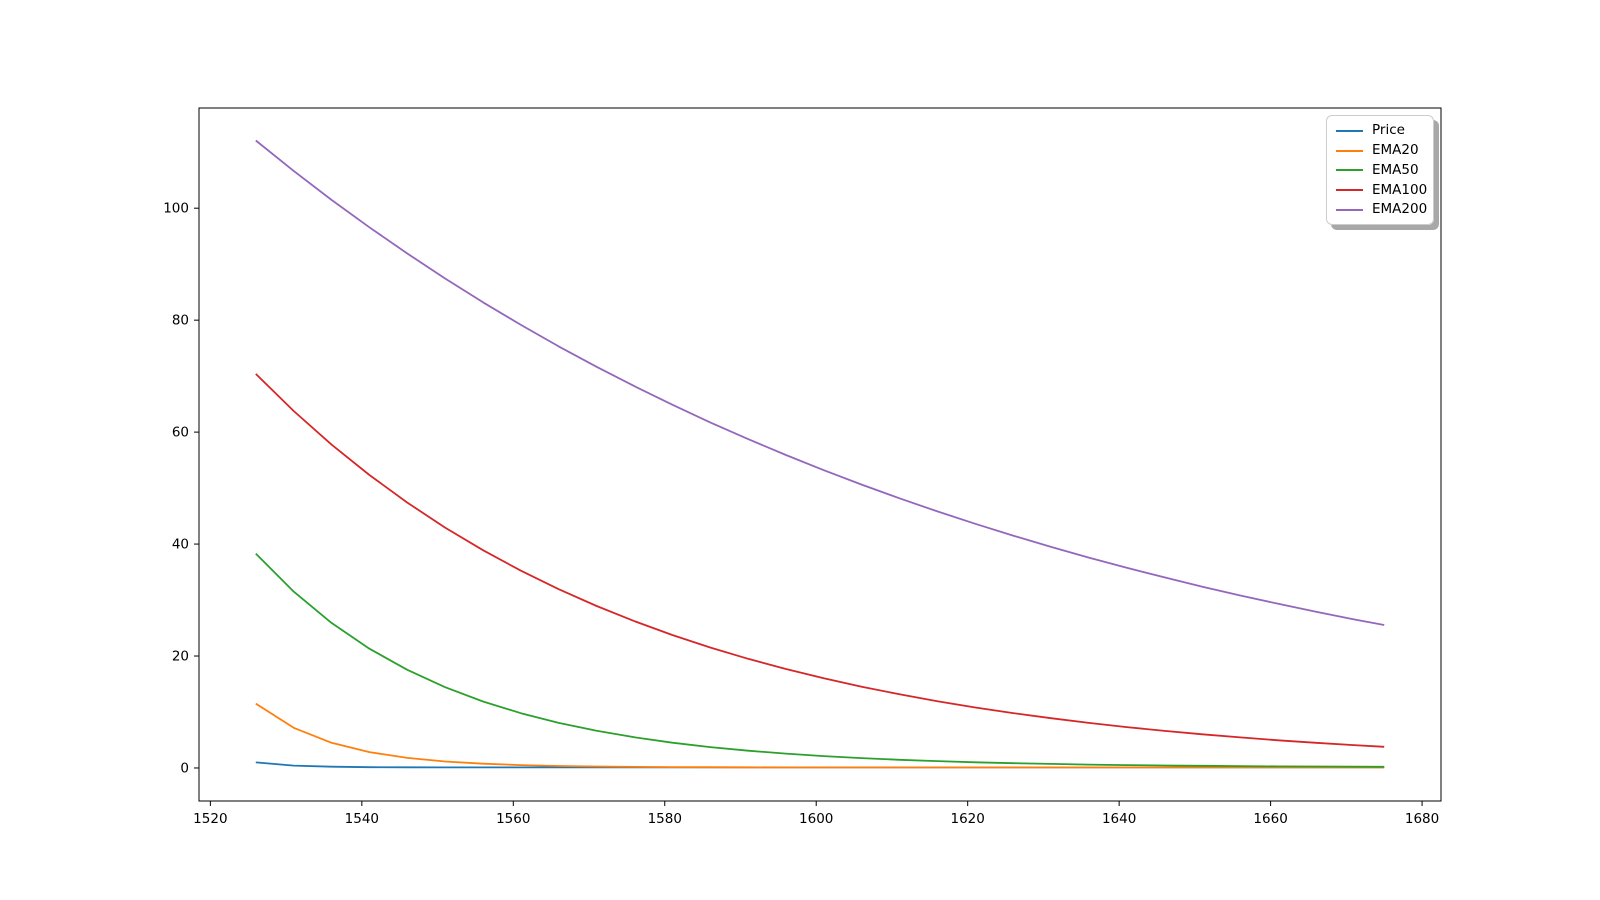 The image size is (1600, 900). I want to click on y-axis-tick-label: 20, so click(180, 657).